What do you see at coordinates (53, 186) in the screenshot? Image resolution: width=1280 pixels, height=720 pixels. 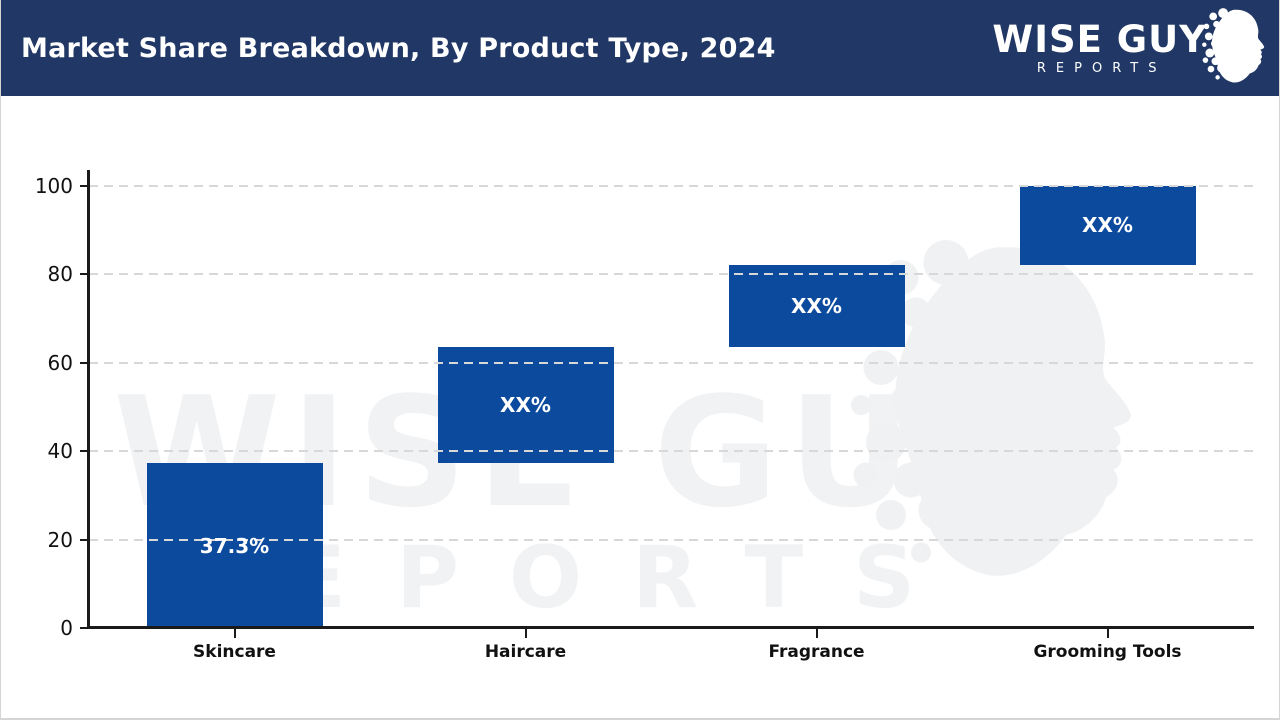 I see `y-tick-label: 100` at bounding box center [53, 186].